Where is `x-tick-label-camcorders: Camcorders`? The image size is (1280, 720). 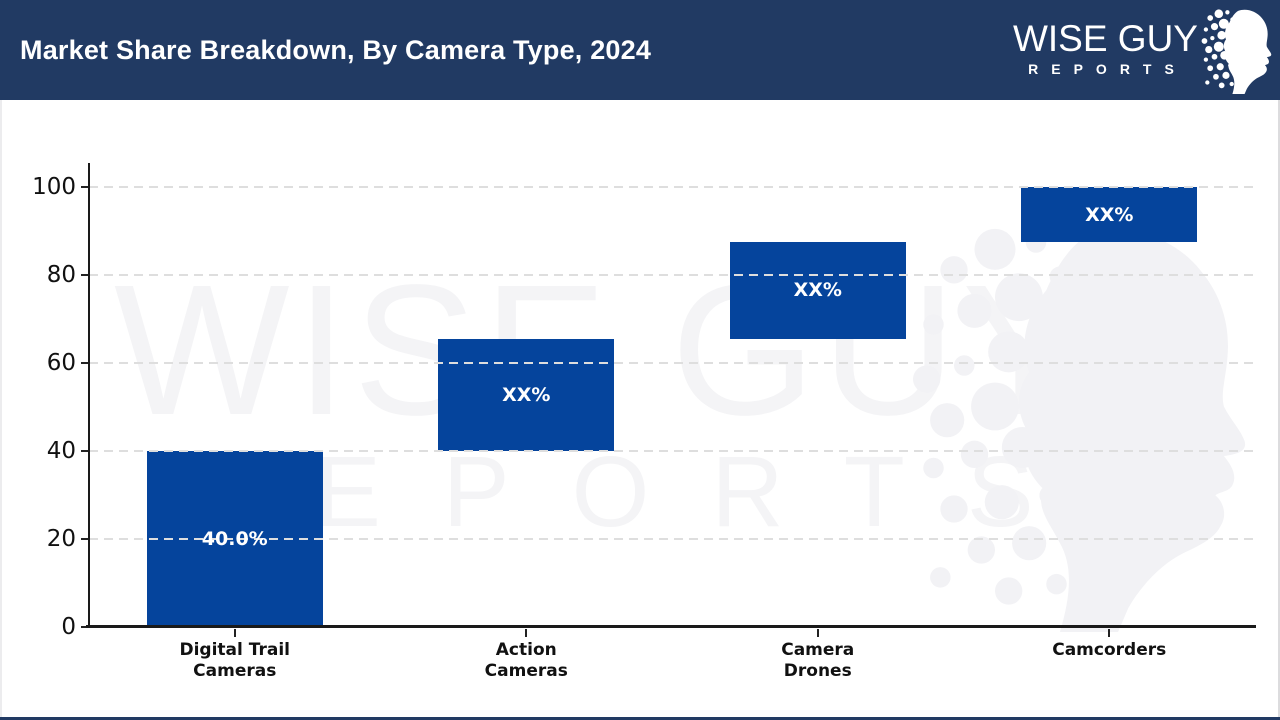 x-tick-label-camcorders: Camcorders is located at coordinates (1109, 650).